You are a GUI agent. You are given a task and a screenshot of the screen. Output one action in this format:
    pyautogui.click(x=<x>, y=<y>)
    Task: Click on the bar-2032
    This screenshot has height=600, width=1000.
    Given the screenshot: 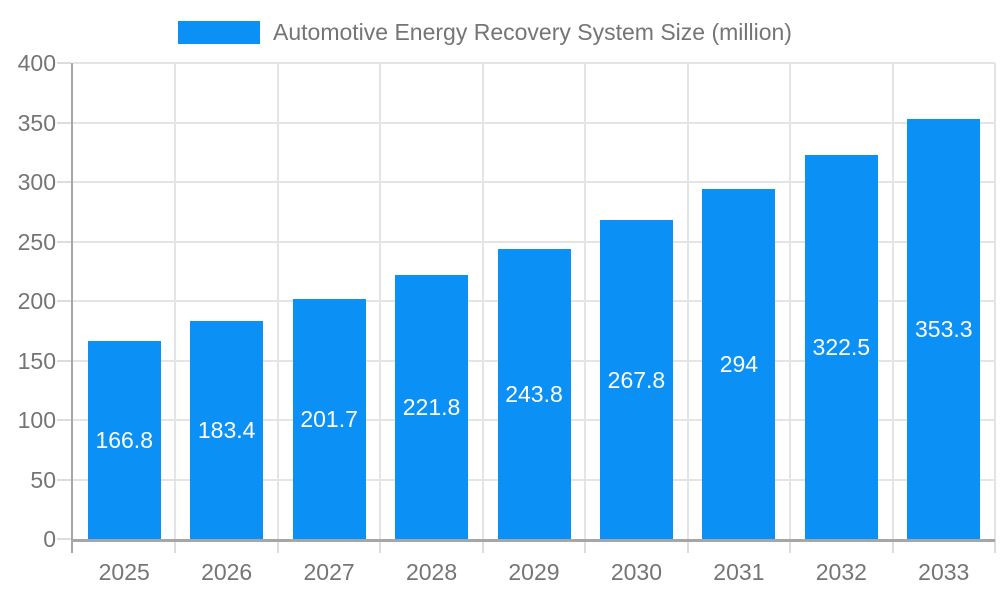 What is the action you would take?
    pyautogui.click(x=841, y=347)
    